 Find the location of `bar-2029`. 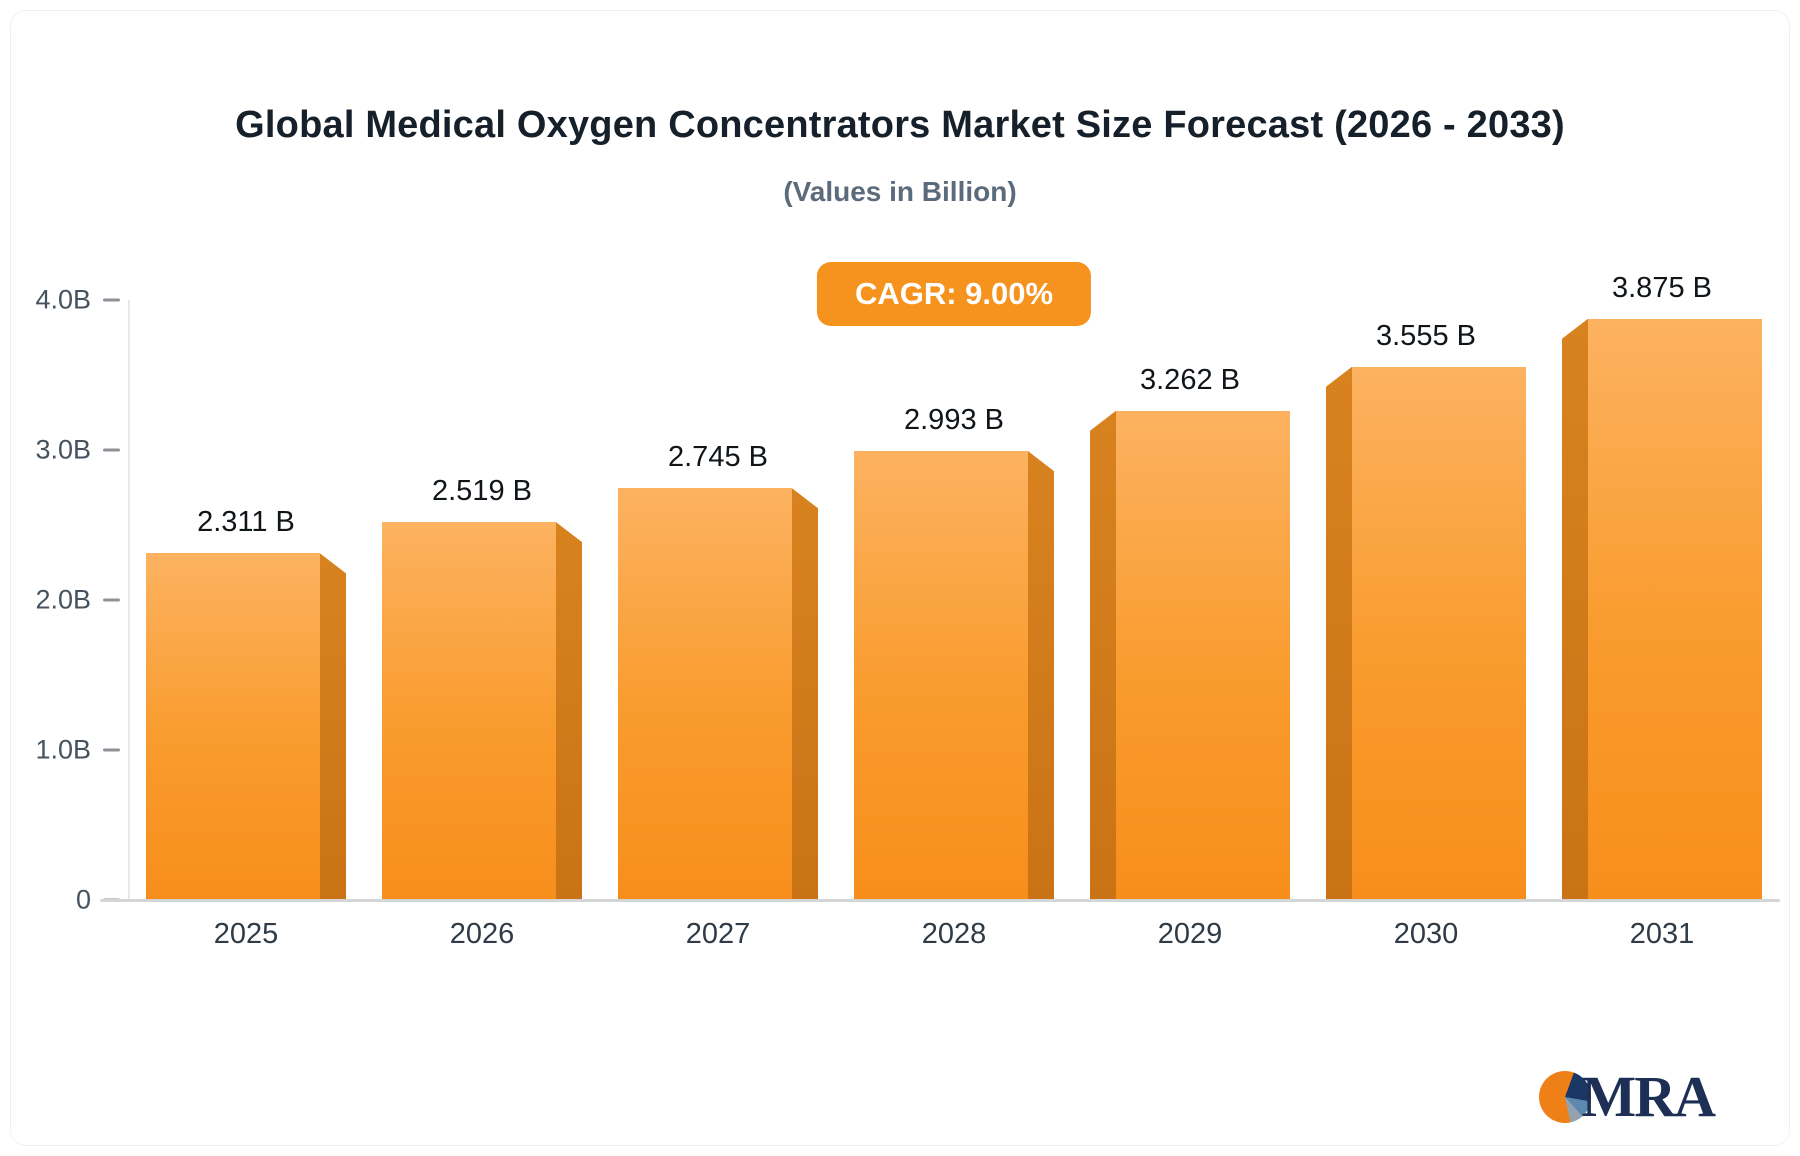

bar-2029 is located at coordinates (1190, 655).